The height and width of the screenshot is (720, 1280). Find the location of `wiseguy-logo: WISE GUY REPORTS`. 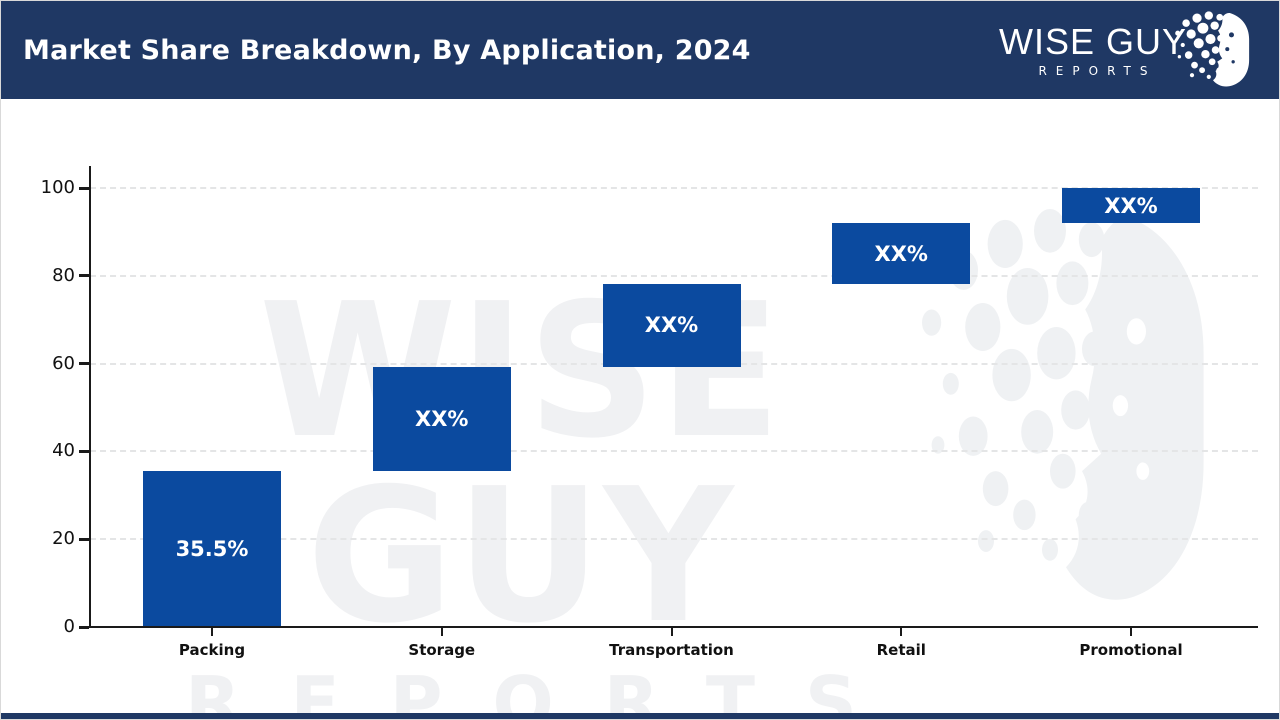

wiseguy-logo: WISE GUY REPORTS is located at coordinates (1127, 50).